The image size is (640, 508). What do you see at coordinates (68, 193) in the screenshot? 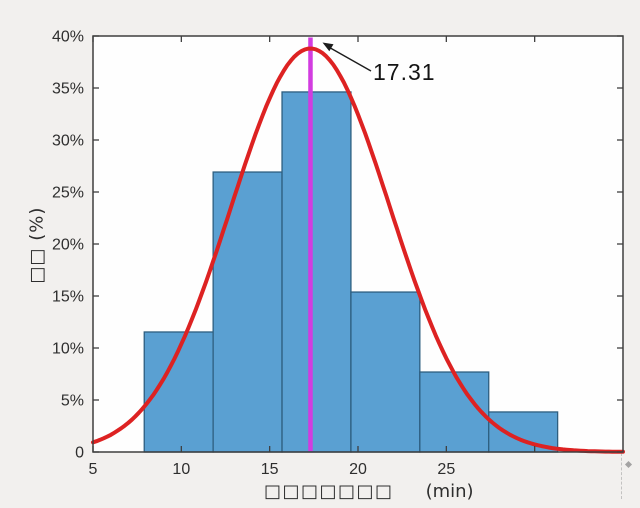
I see `y-tick-label: 25%` at bounding box center [68, 193].